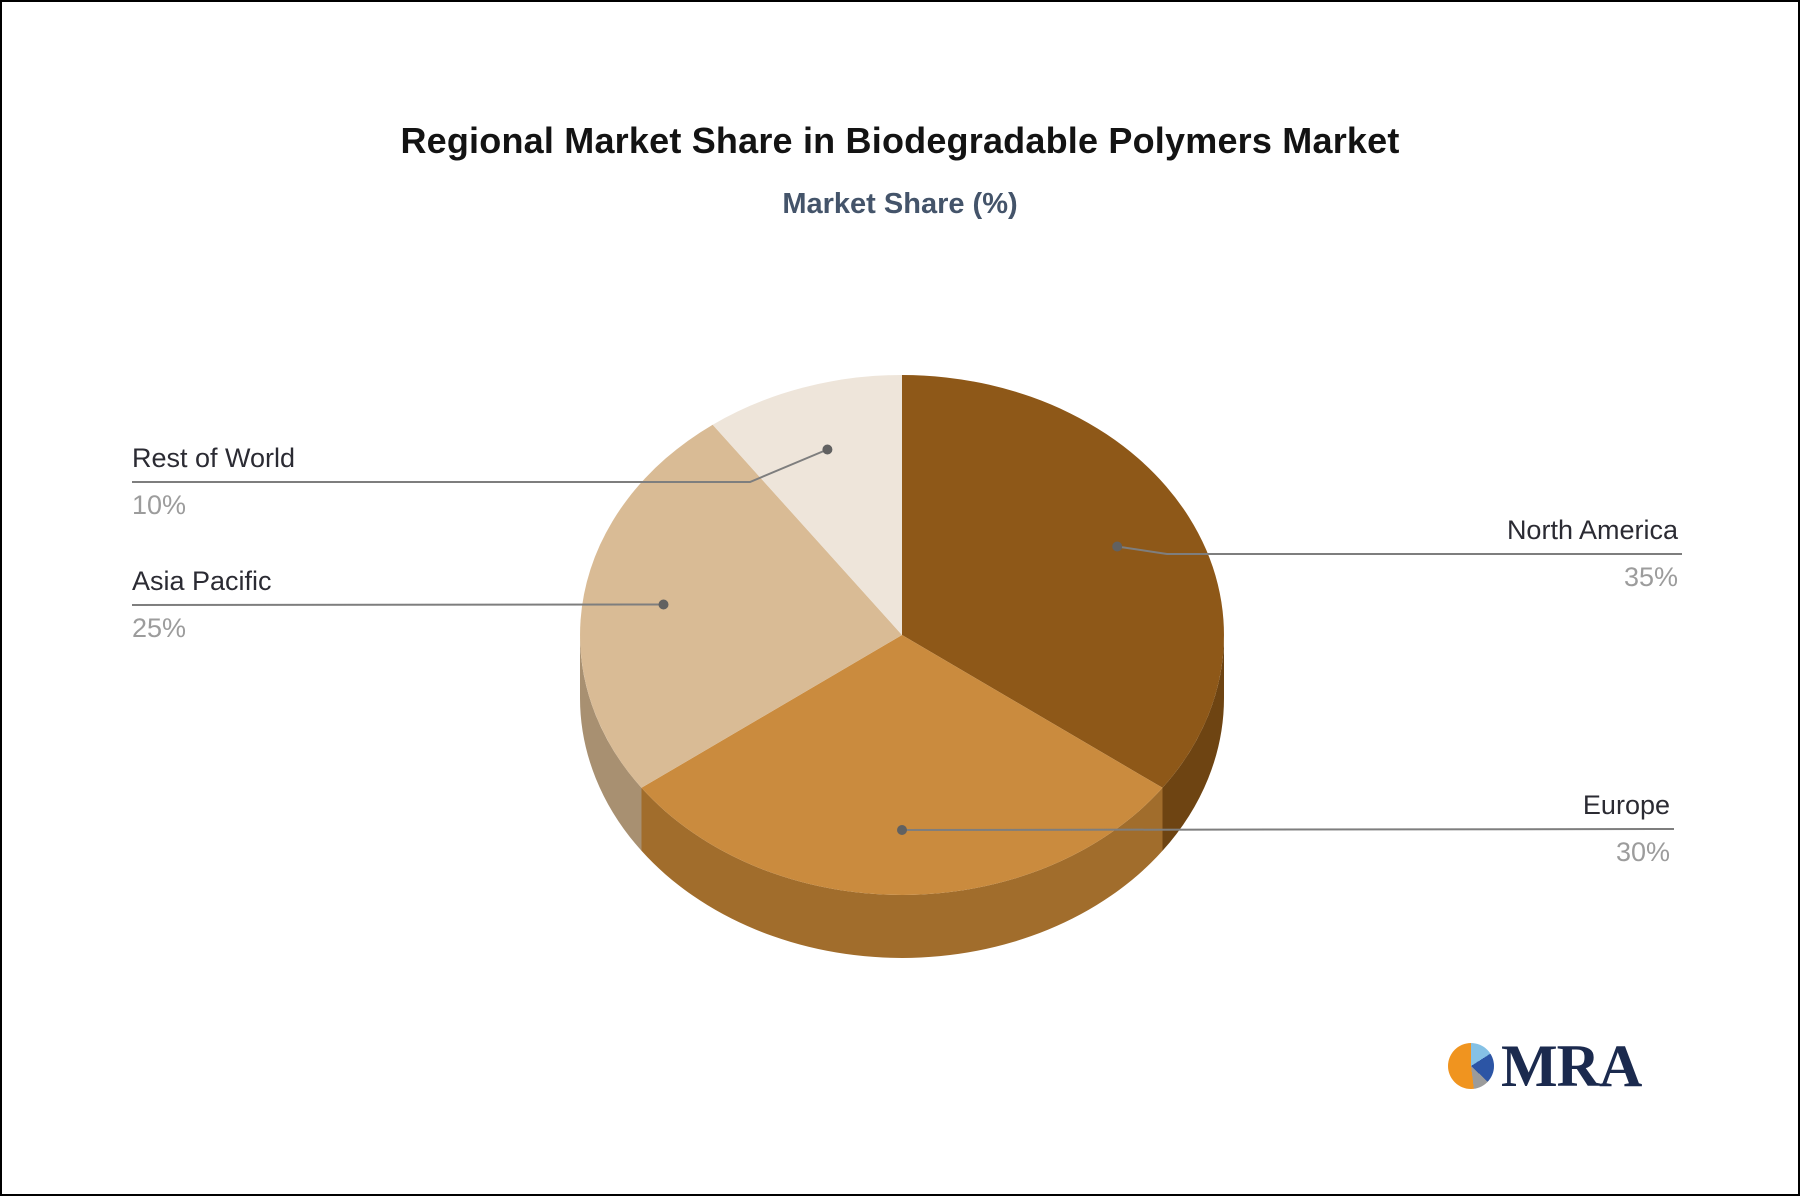 This screenshot has width=1800, height=1196. Describe the element at coordinates (397, 604) in the screenshot. I see `label-connector-asia-pacific` at that location.